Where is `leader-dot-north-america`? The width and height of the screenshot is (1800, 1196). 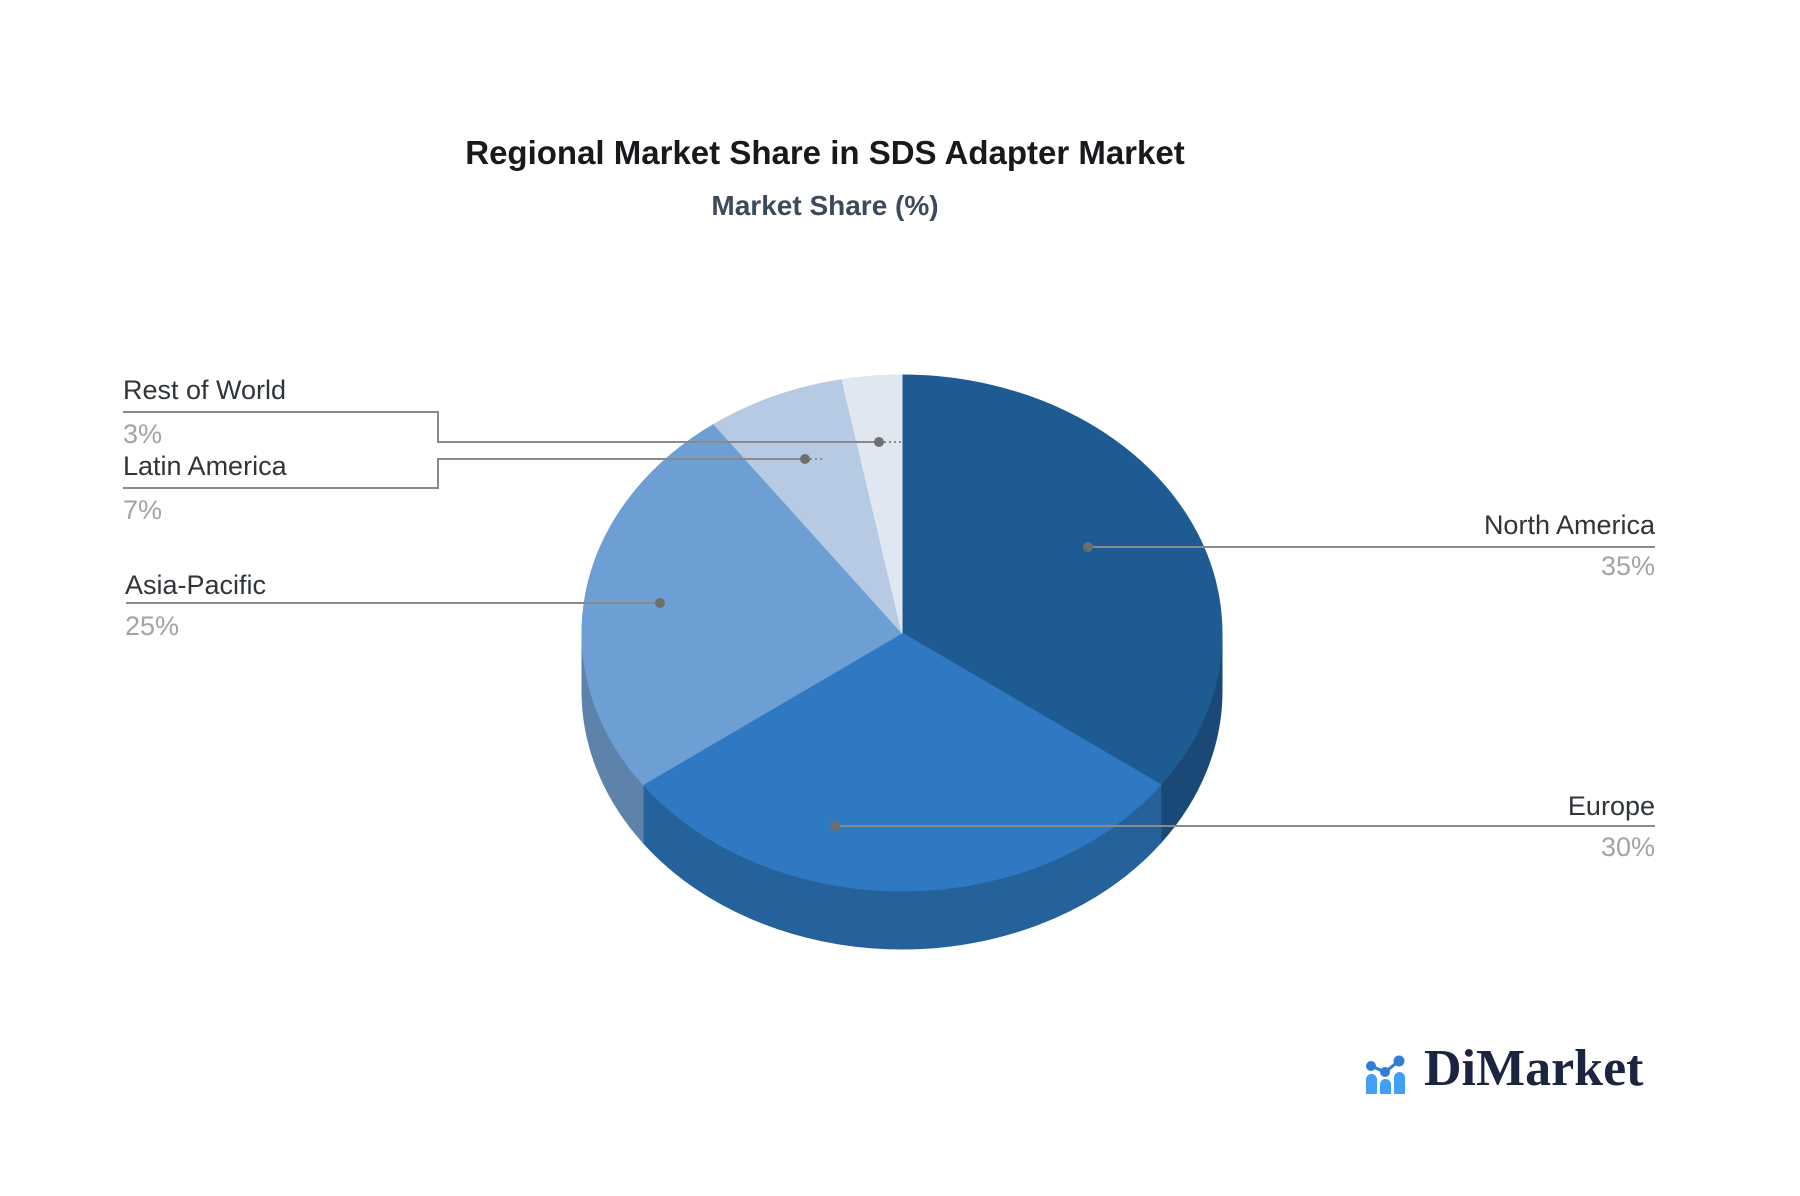
leader-dot-north-america is located at coordinates (1088, 547).